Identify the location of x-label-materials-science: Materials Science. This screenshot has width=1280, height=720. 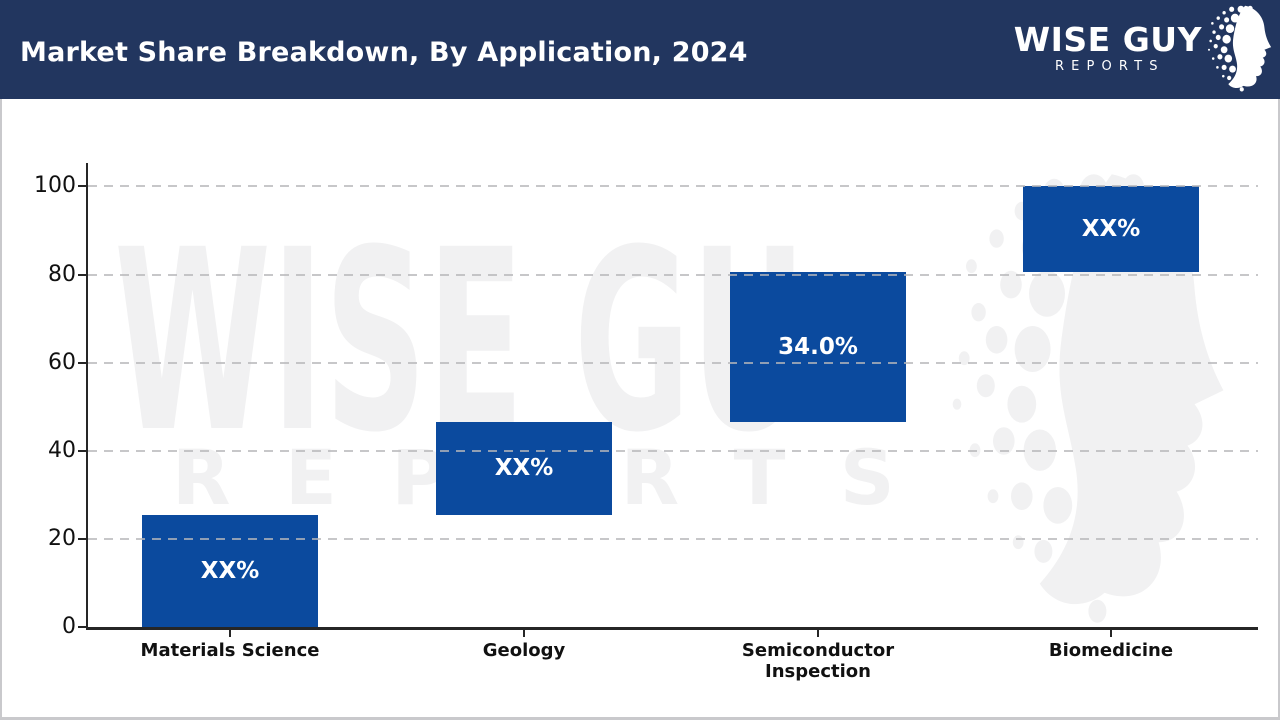
(230, 650).